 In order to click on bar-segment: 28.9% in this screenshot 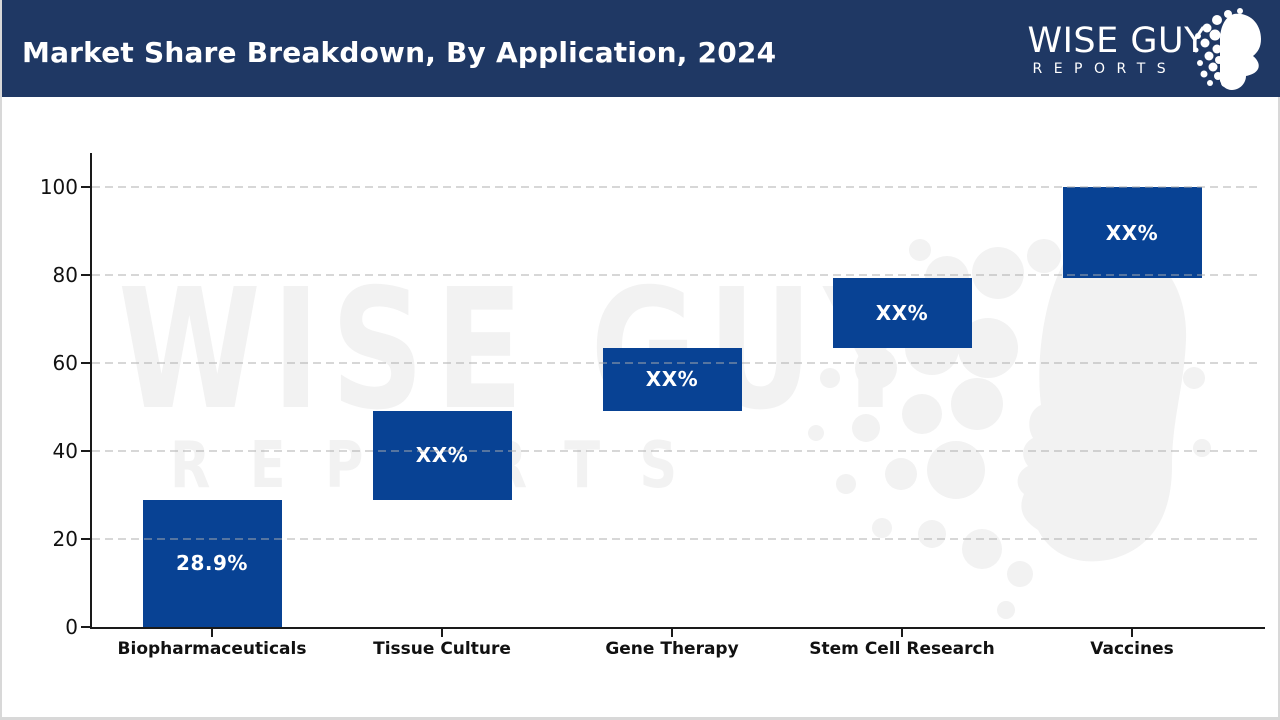, I will do `click(212, 563)`.